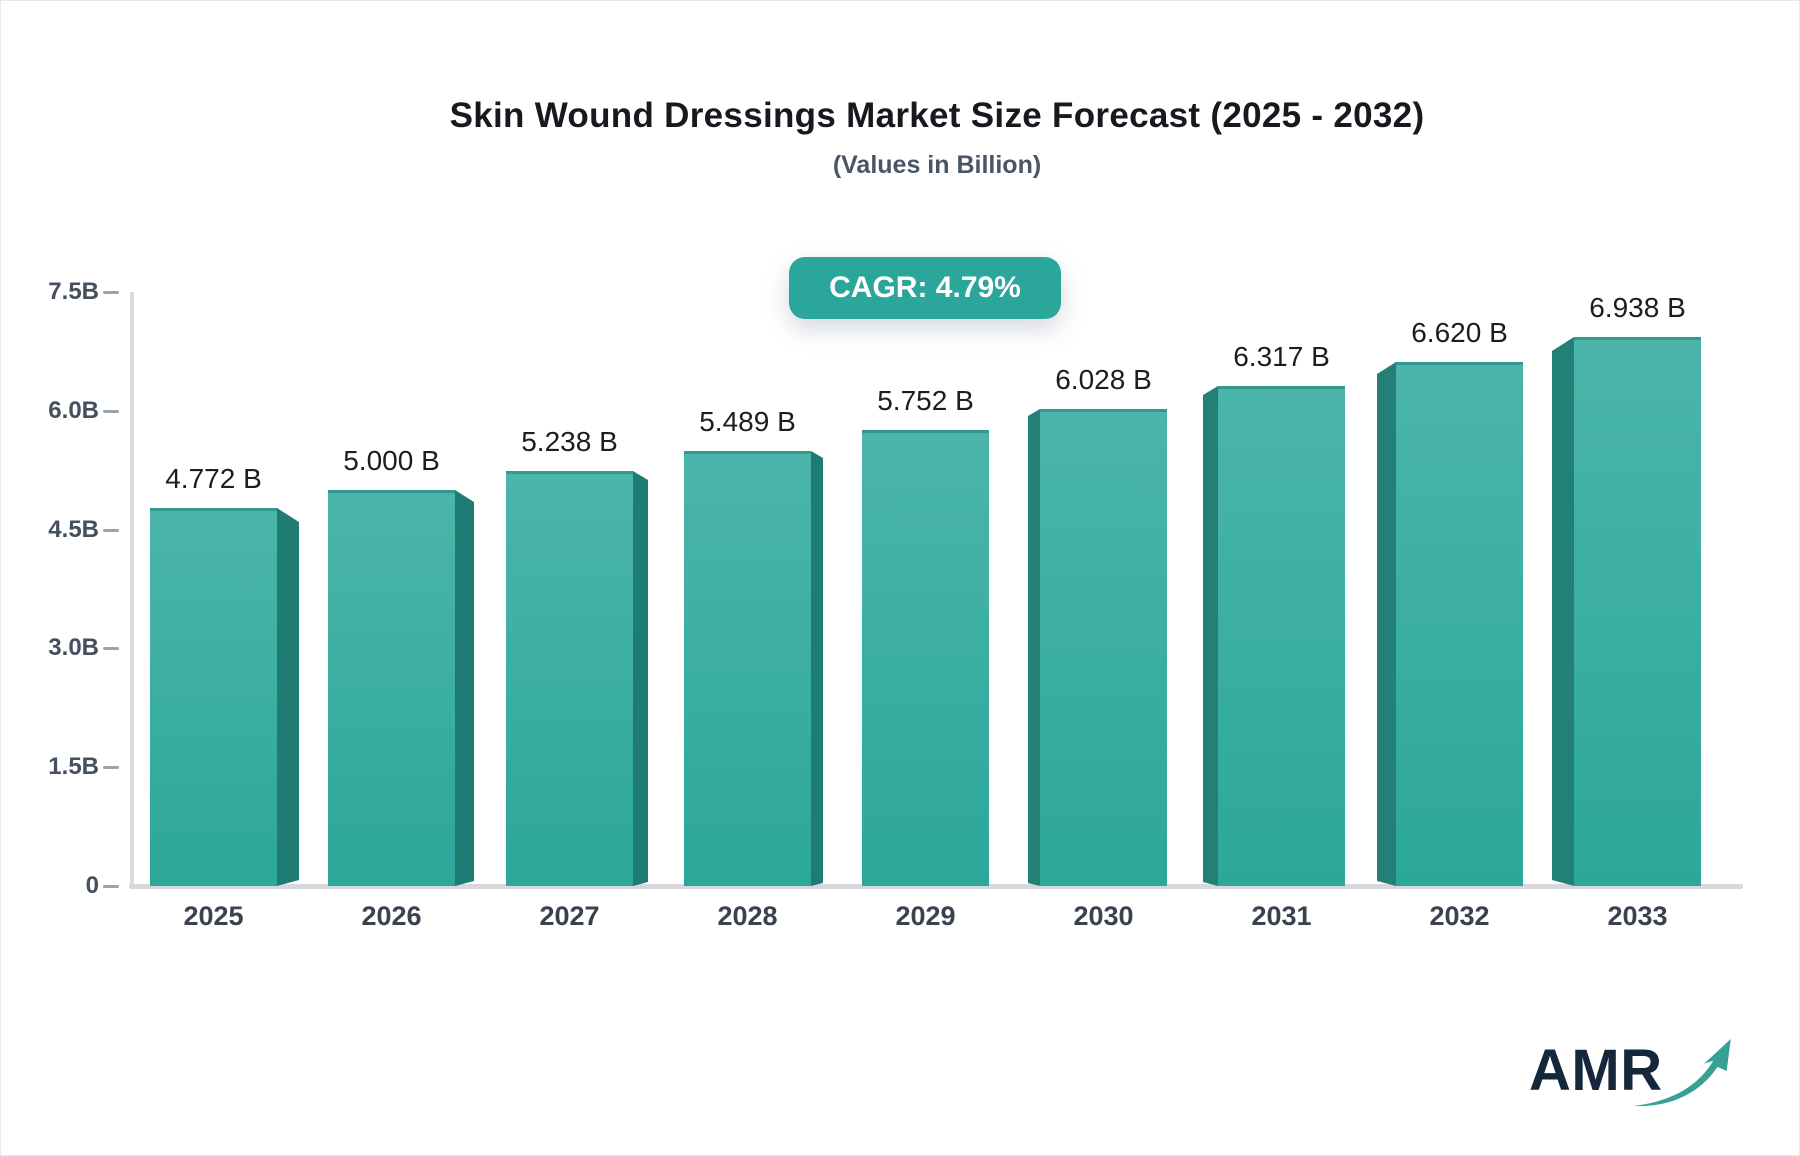 The height and width of the screenshot is (1156, 1800). Describe the element at coordinates (1034, 647) in the screenshot. I see `bar-2030-side` at that location.